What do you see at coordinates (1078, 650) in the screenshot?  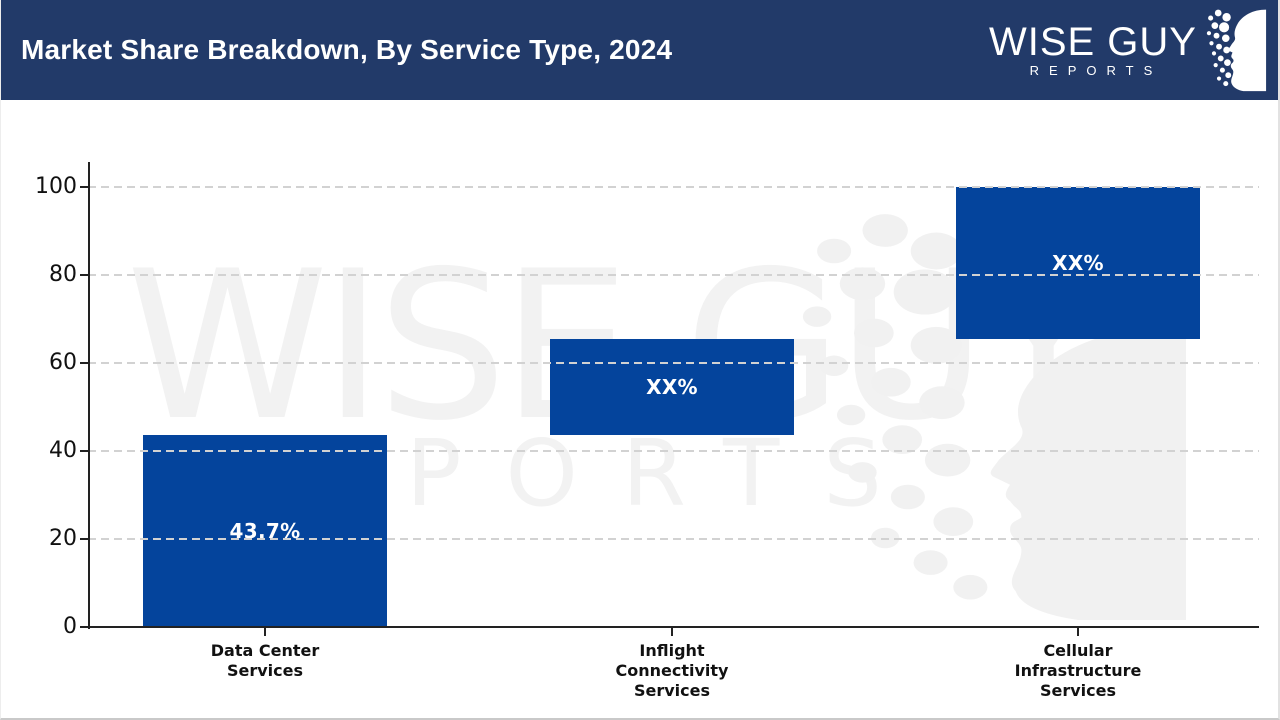 I see `category-label-line: Cellular` at bounding box center [1078, 650].